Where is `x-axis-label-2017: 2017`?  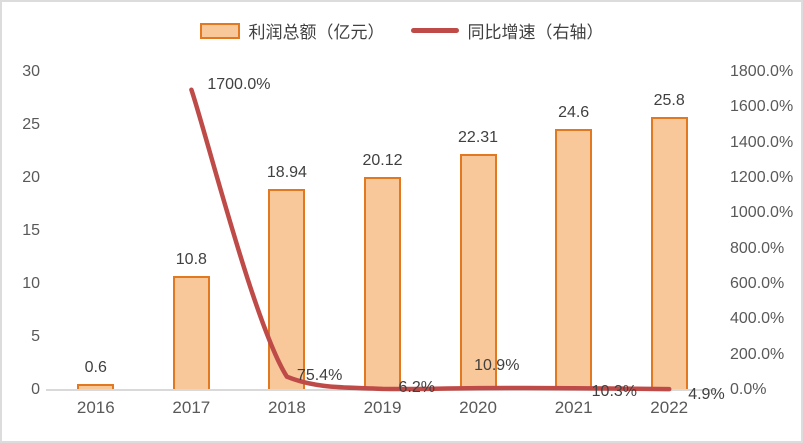
x-axis-label-2017: 2017 is located at coordinates (191, 407).